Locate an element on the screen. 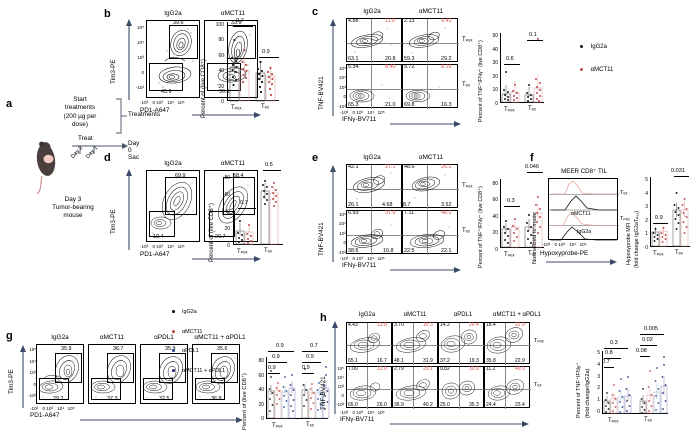 The image size is (693, 444). panel-e-flowplot-ex-igg2a: 6.93 37.6 38.6 16.8 is located at coordinates (374, 232).